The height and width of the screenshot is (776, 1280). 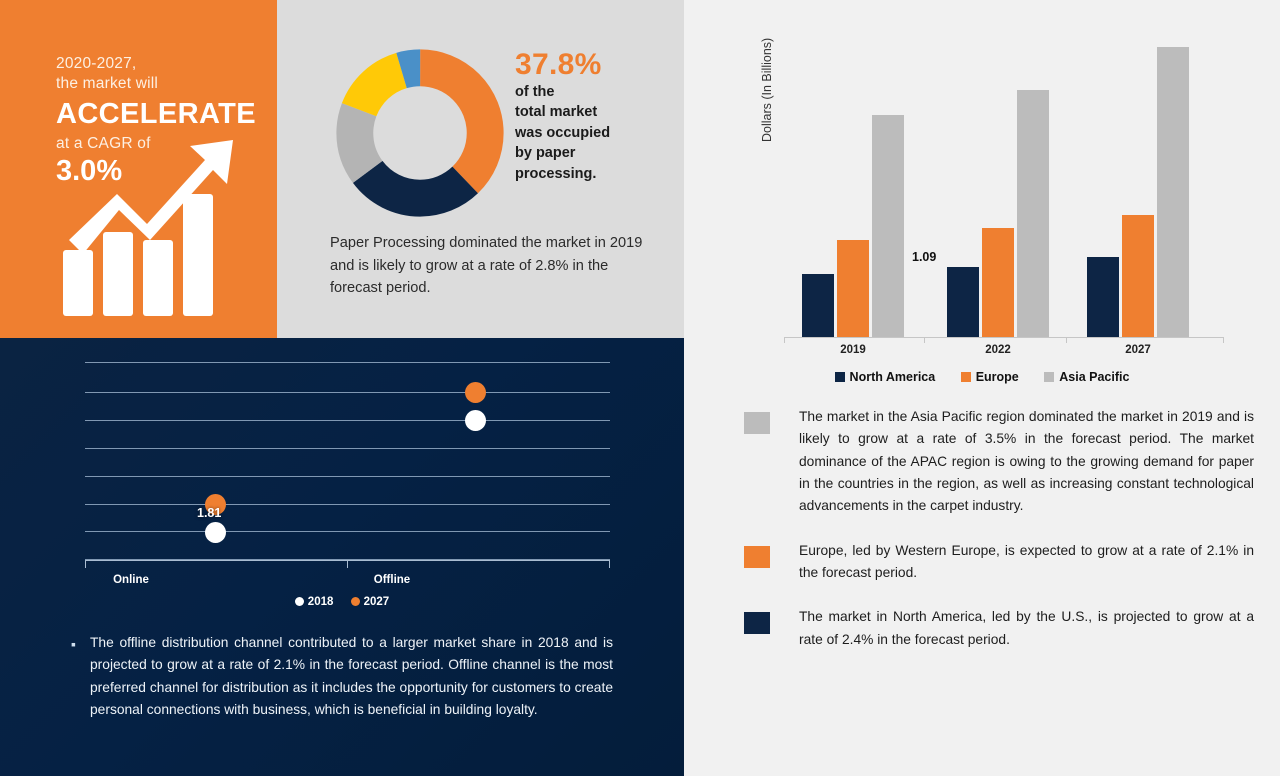 I want to click on dot-2018-offline, so click(x=475, y=420).